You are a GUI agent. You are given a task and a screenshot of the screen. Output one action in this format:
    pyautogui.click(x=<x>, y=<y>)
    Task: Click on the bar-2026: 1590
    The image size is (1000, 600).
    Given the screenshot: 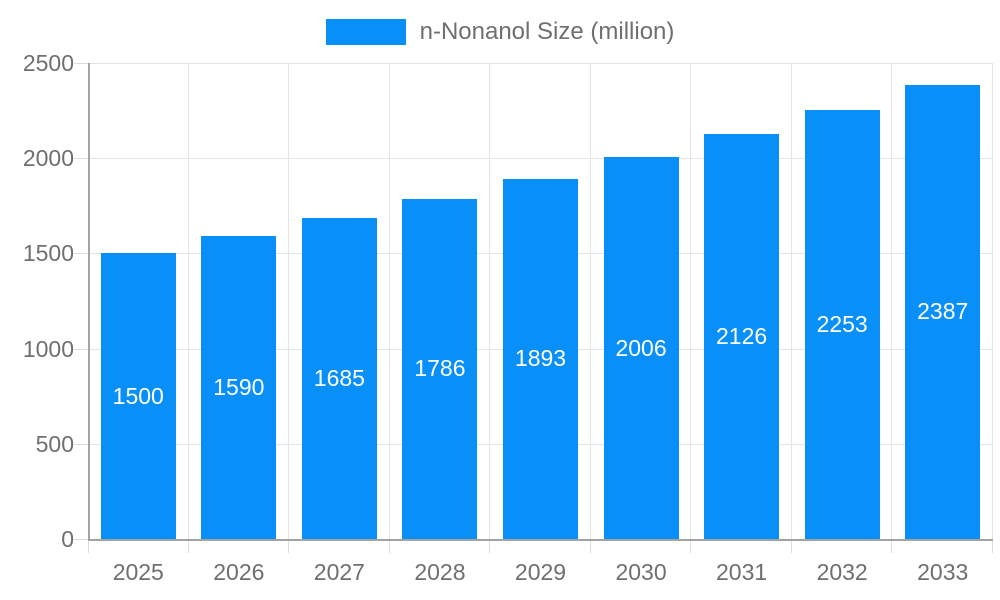 What is the action you would take?
    pyautogui.click(x=239, y=387)
    